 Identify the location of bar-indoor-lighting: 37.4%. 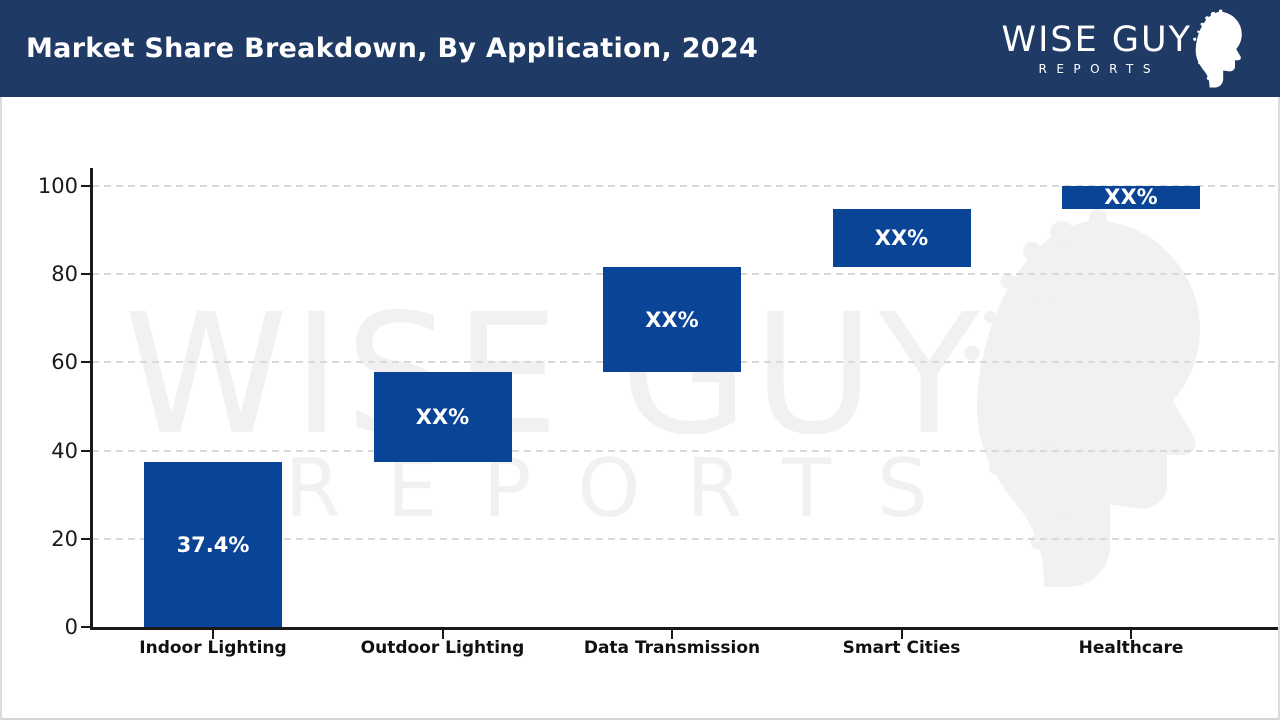
(213, 544).